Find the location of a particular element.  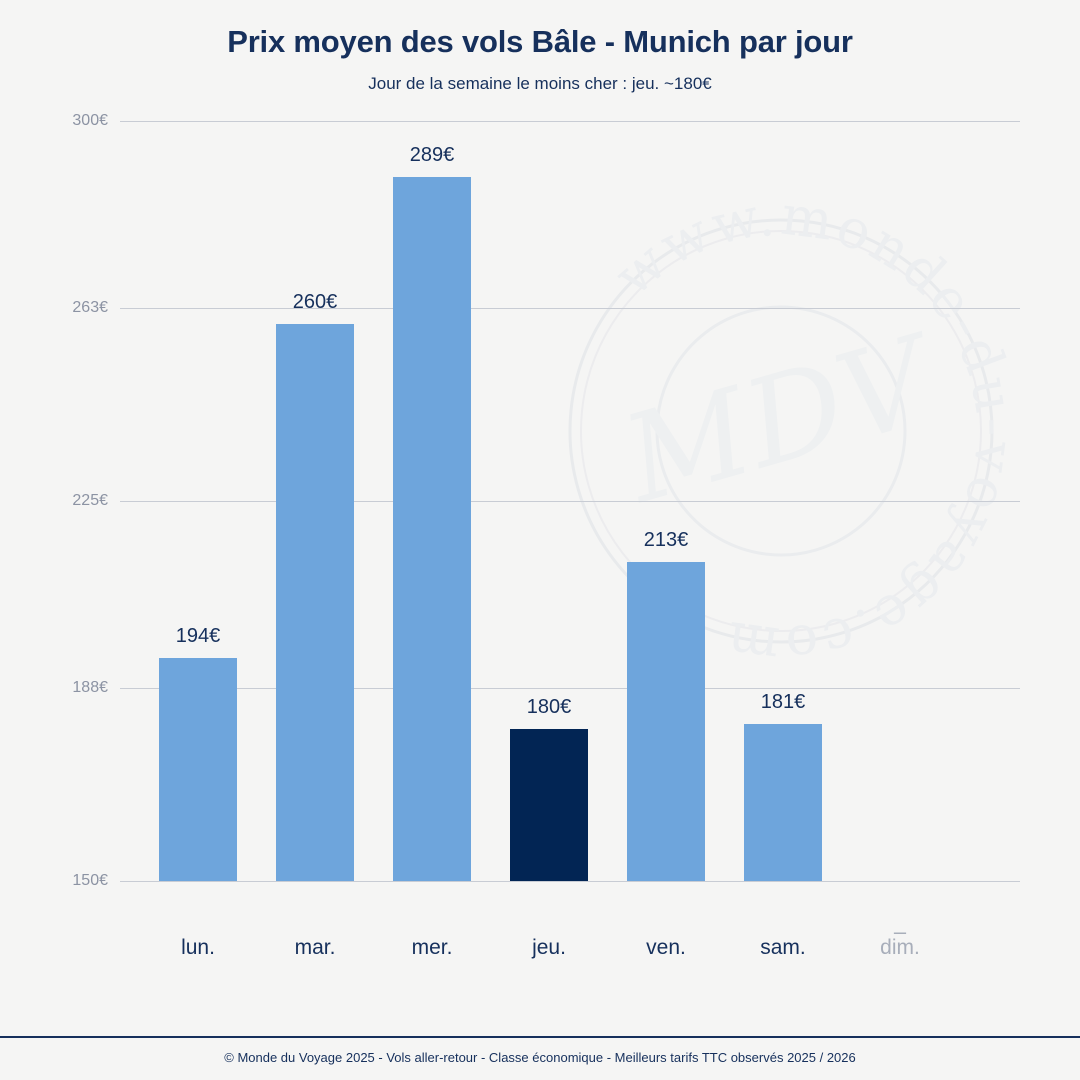

x-axis-label-sam: sam. is located at coordinates (783, 947).